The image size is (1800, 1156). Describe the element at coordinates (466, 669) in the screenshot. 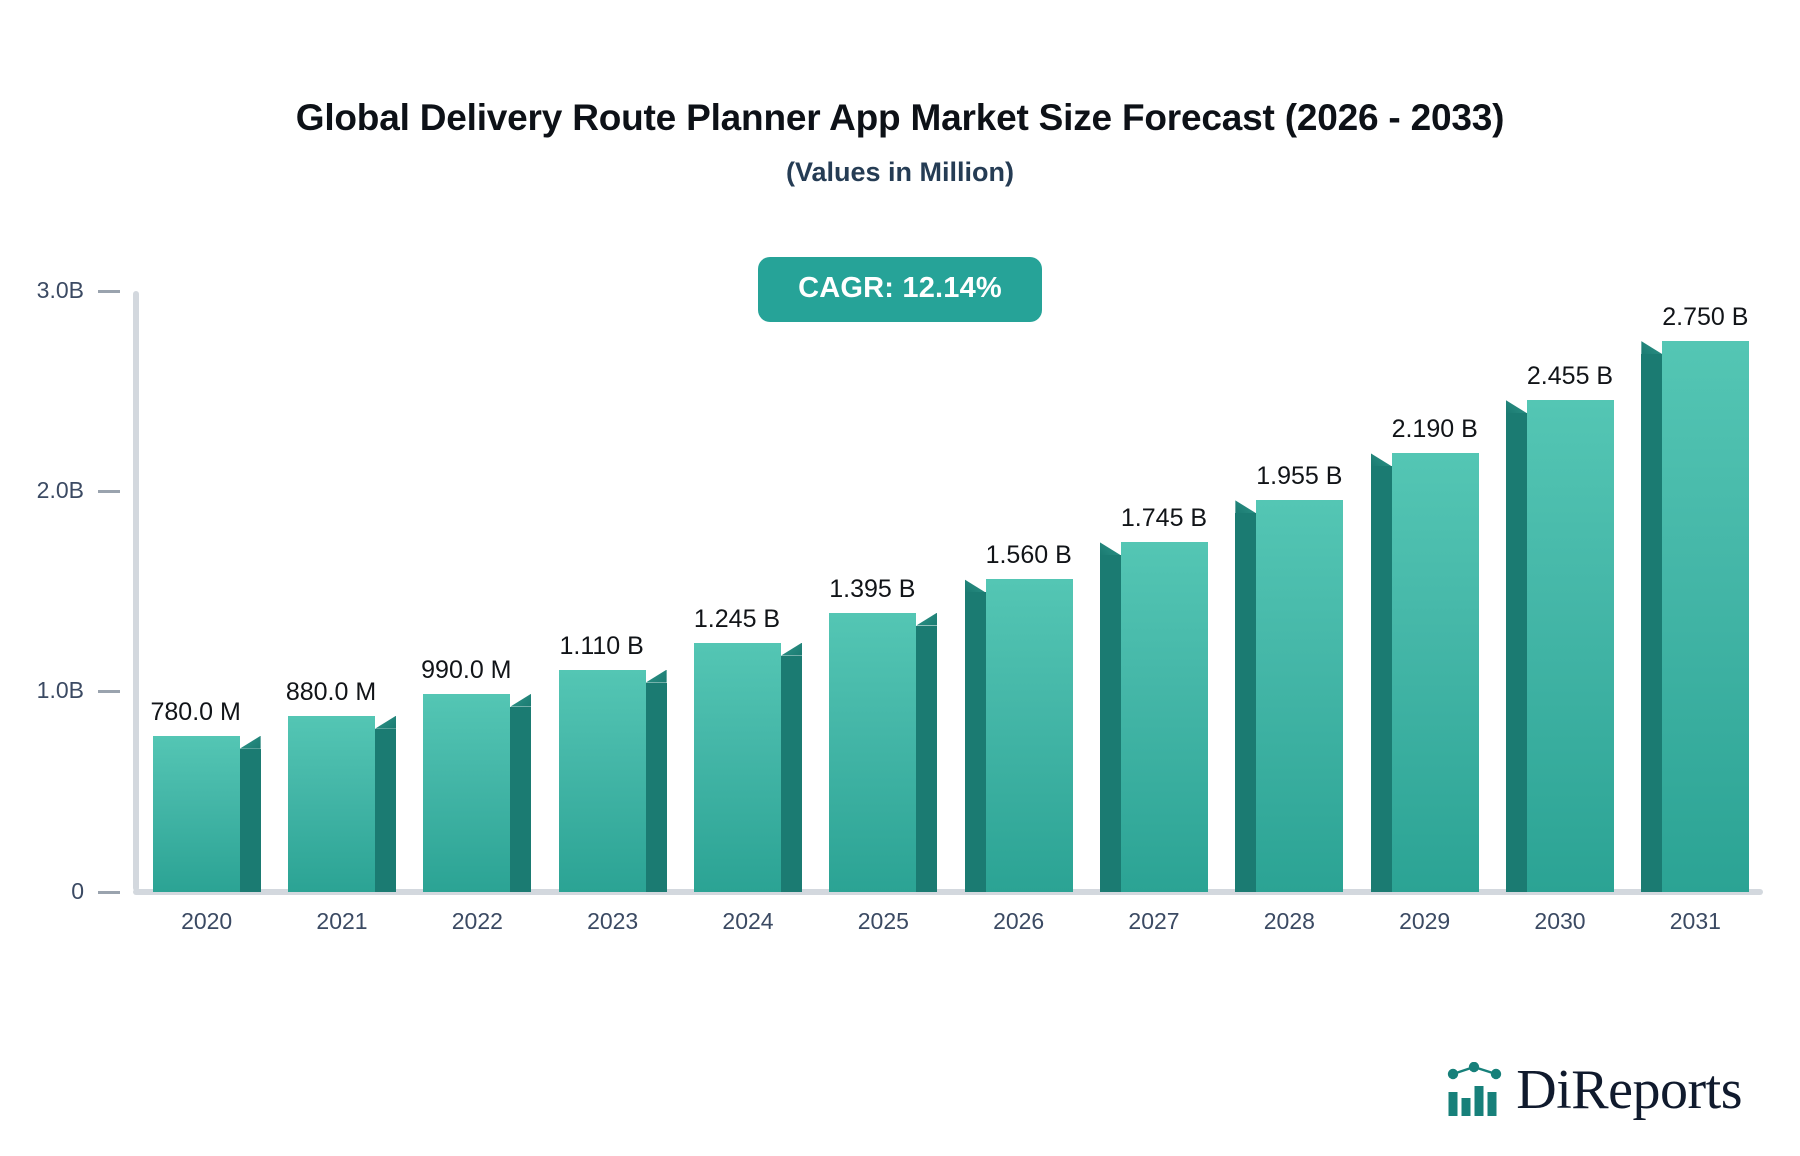

I see `bar-value-label: 990.0 M` at that location.